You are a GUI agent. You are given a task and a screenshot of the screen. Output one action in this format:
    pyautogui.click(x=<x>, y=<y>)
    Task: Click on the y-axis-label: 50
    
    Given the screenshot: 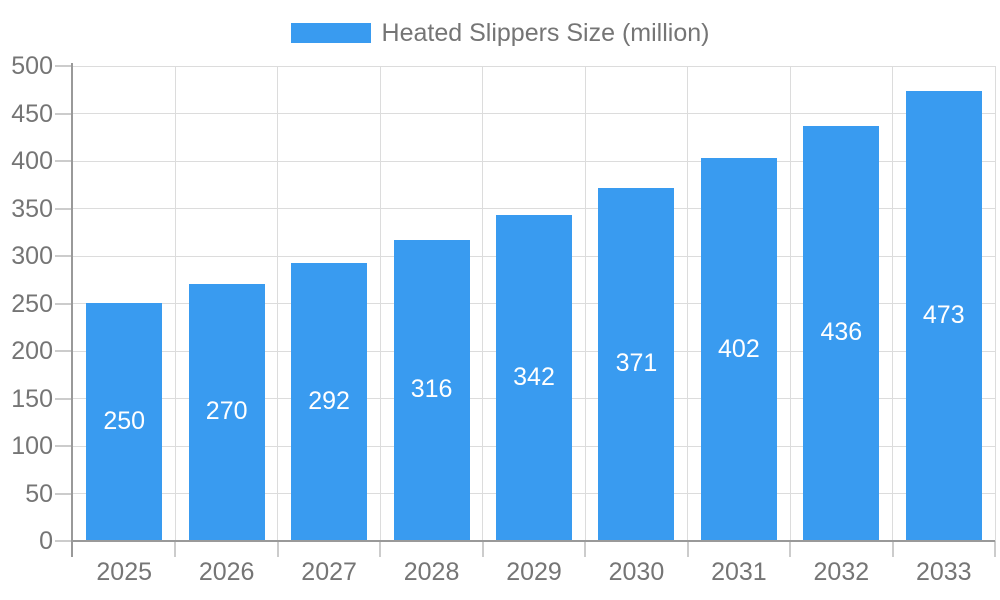 What is the action you would take?
    pyautogui.click(x=39, y=493)
    